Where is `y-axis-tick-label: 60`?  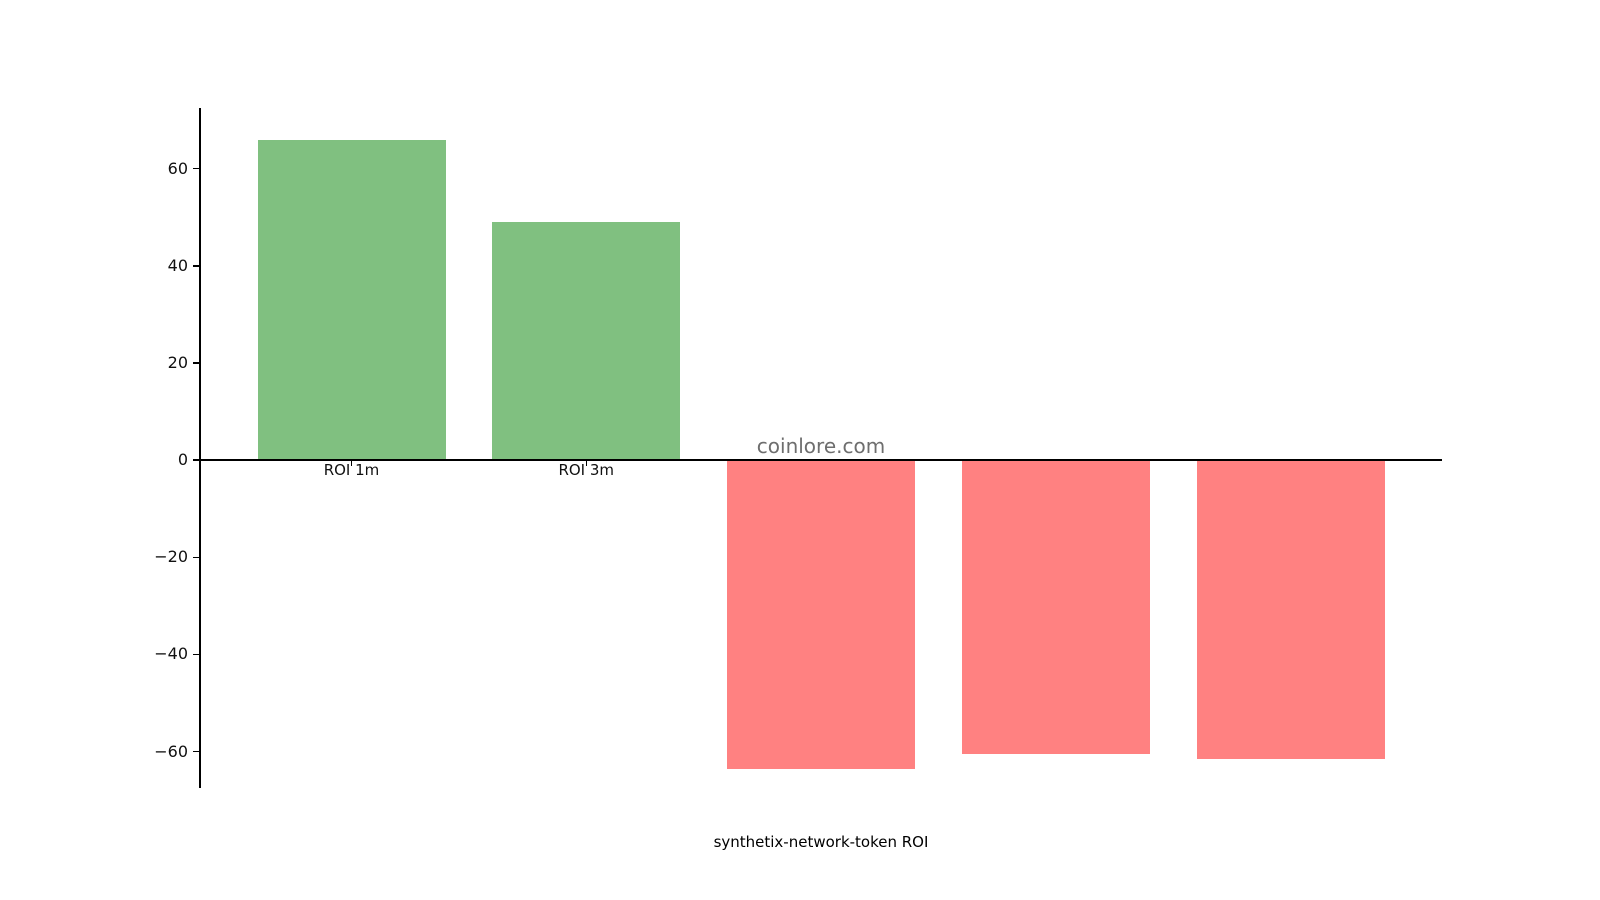 y-axis-tick-label: 60 is located at coordinates (177, 168).